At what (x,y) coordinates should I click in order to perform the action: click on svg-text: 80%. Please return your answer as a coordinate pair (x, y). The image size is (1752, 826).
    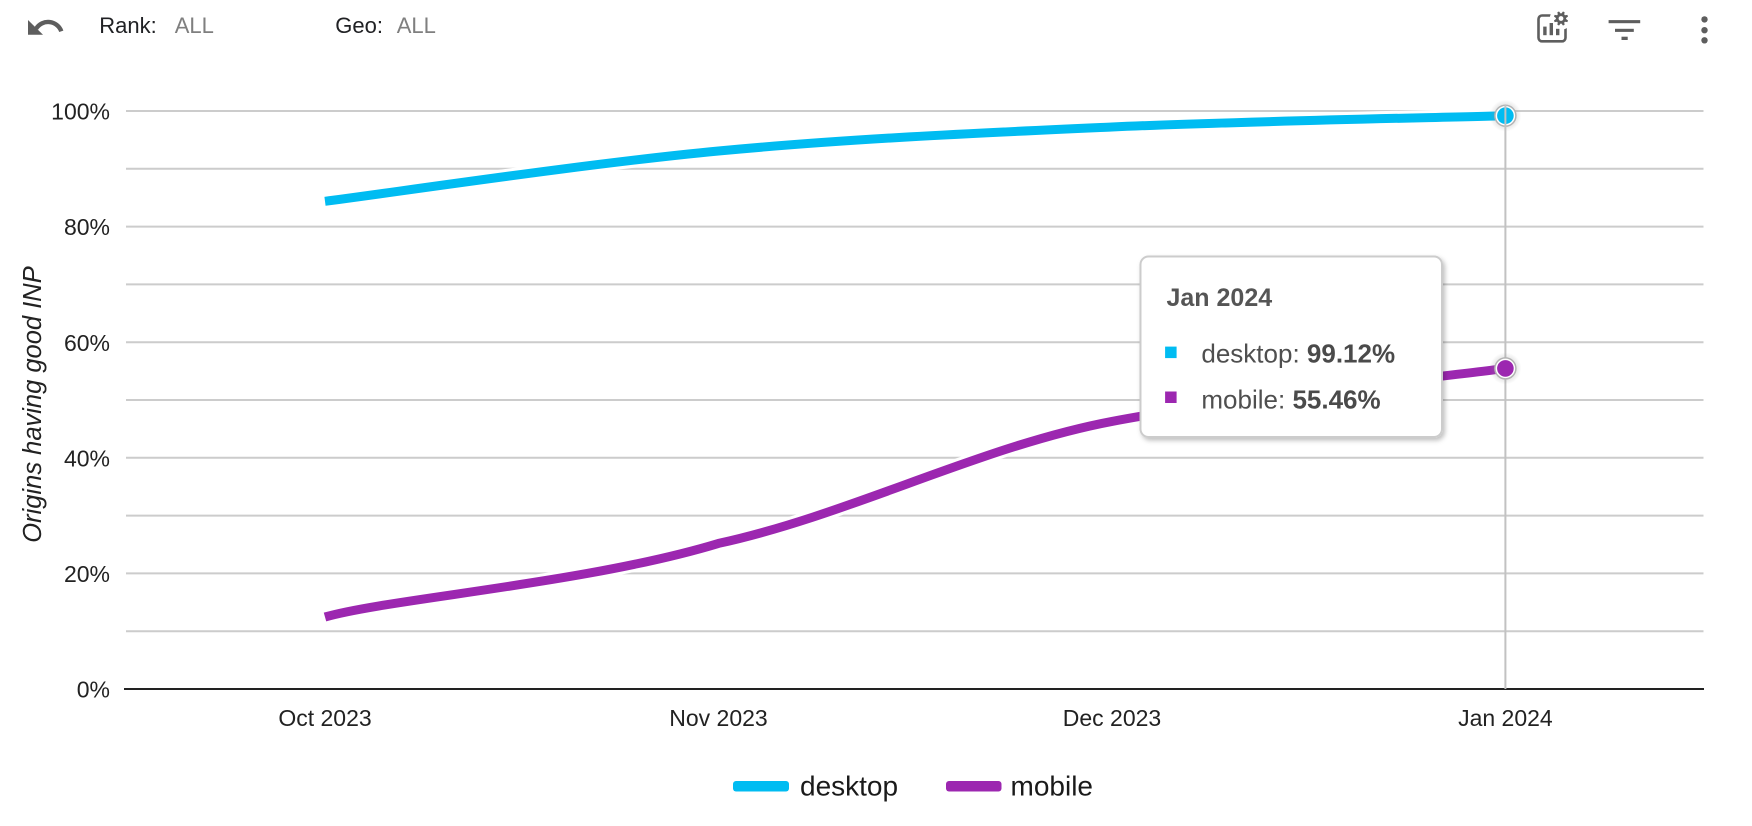
    Looking at the image, I should click on (87, 227).